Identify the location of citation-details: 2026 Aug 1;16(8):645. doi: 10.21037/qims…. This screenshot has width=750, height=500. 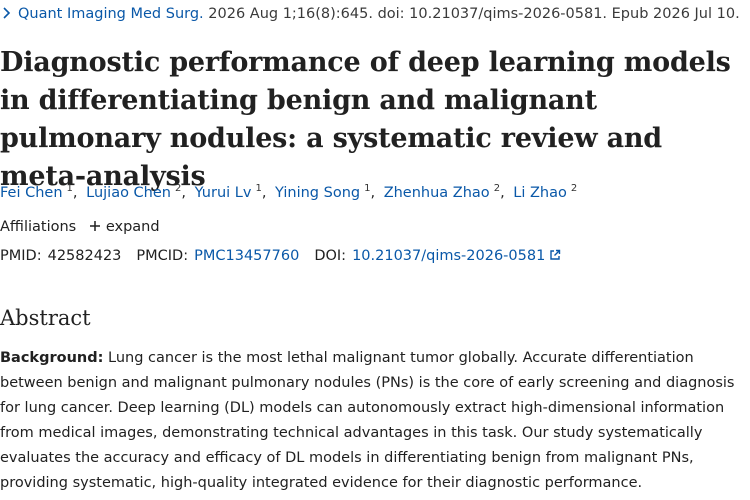
(474, 14).